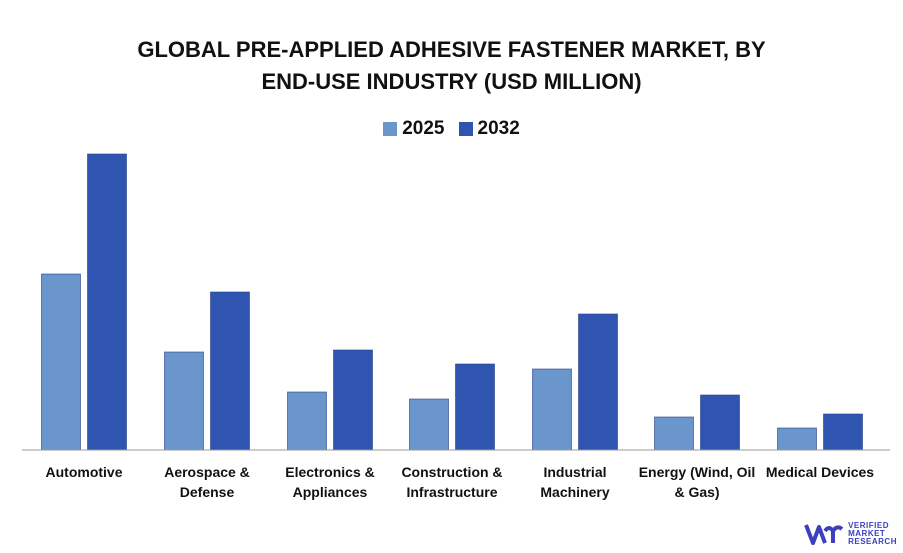  I want to click on x-tick-label: Appliances, so click(330, 492).